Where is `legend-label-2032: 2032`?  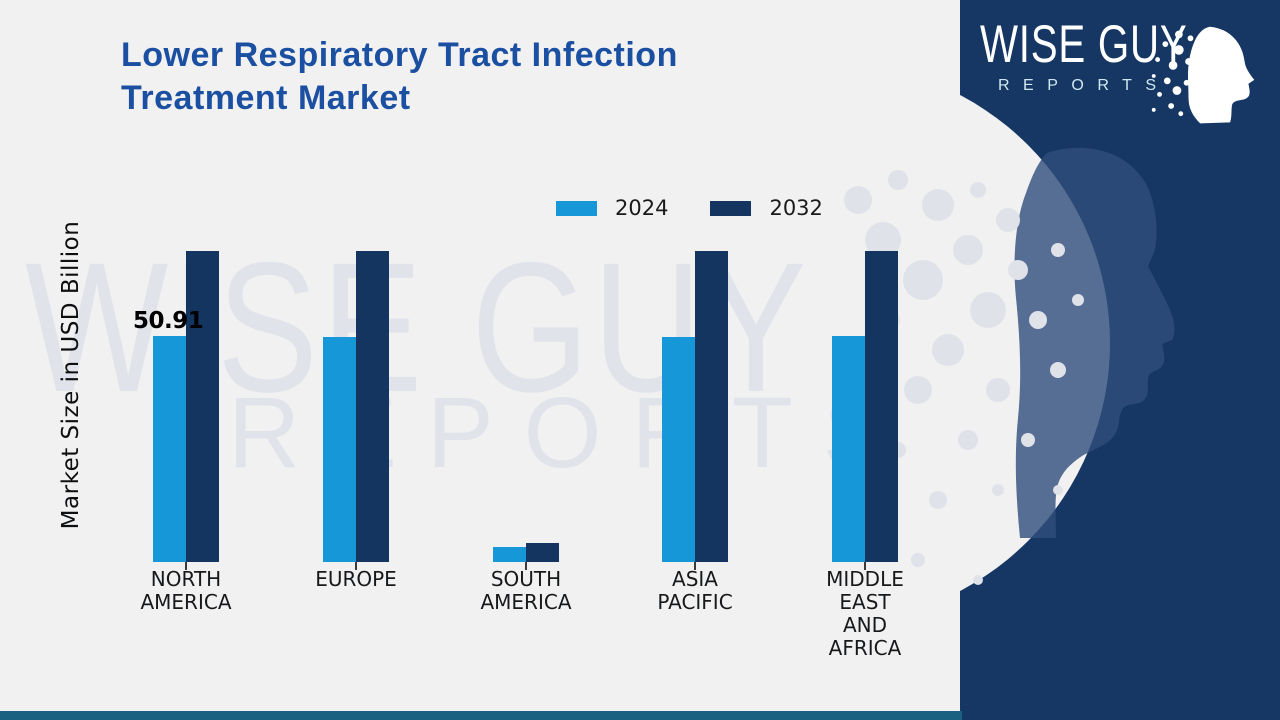 legend-label-2032: 2032 is located at coordinates (796, 208).